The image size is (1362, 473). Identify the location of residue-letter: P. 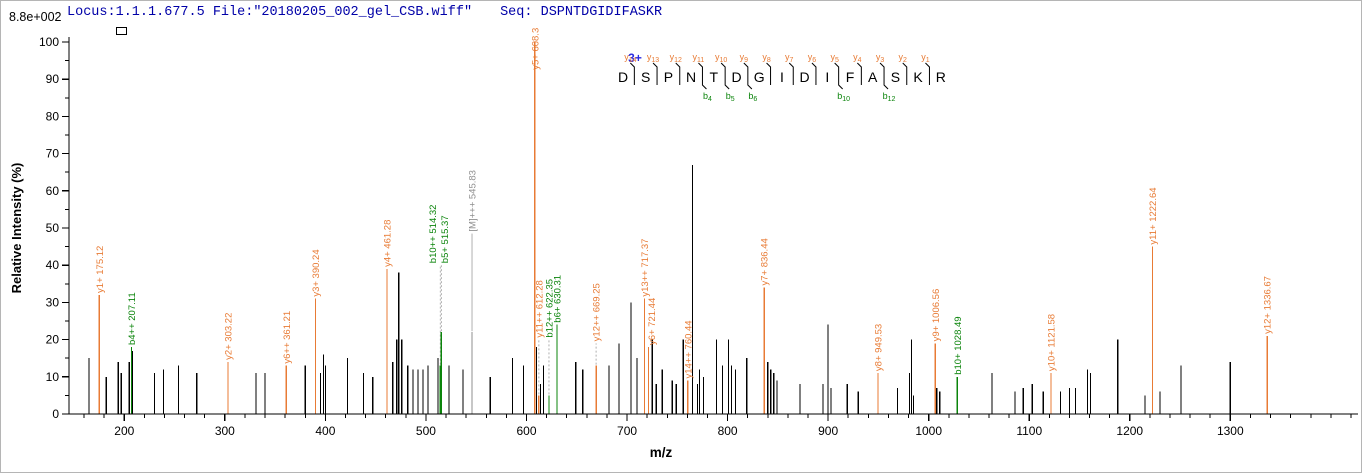
(668, 77).